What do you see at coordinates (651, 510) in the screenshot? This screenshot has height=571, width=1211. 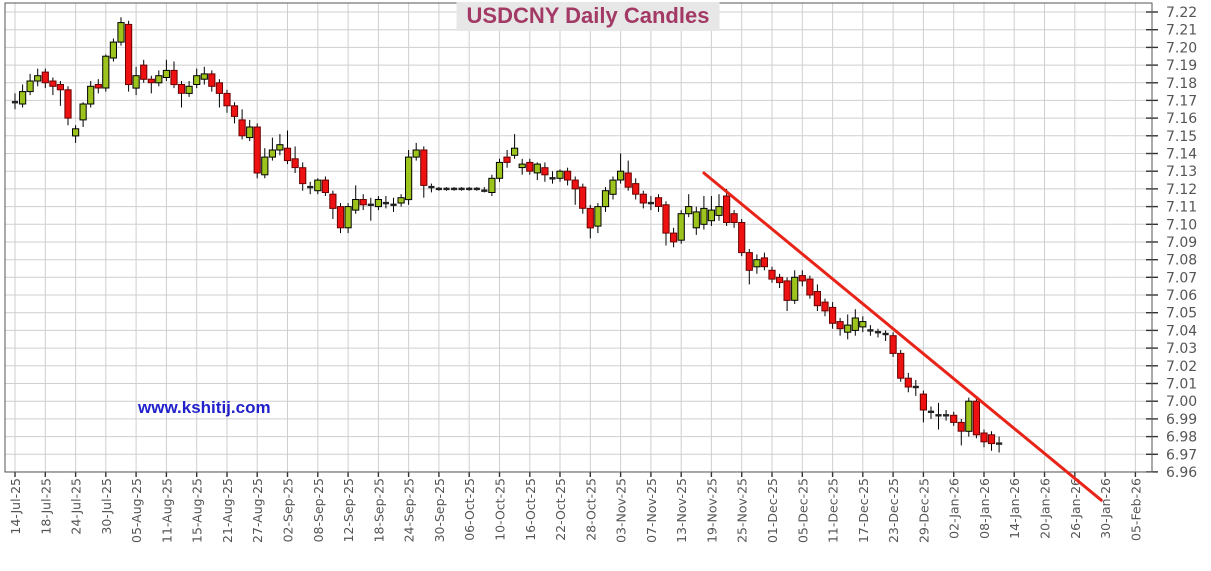 I see `svg-text: 07-Nov-25` at bounding box center [651, 510].